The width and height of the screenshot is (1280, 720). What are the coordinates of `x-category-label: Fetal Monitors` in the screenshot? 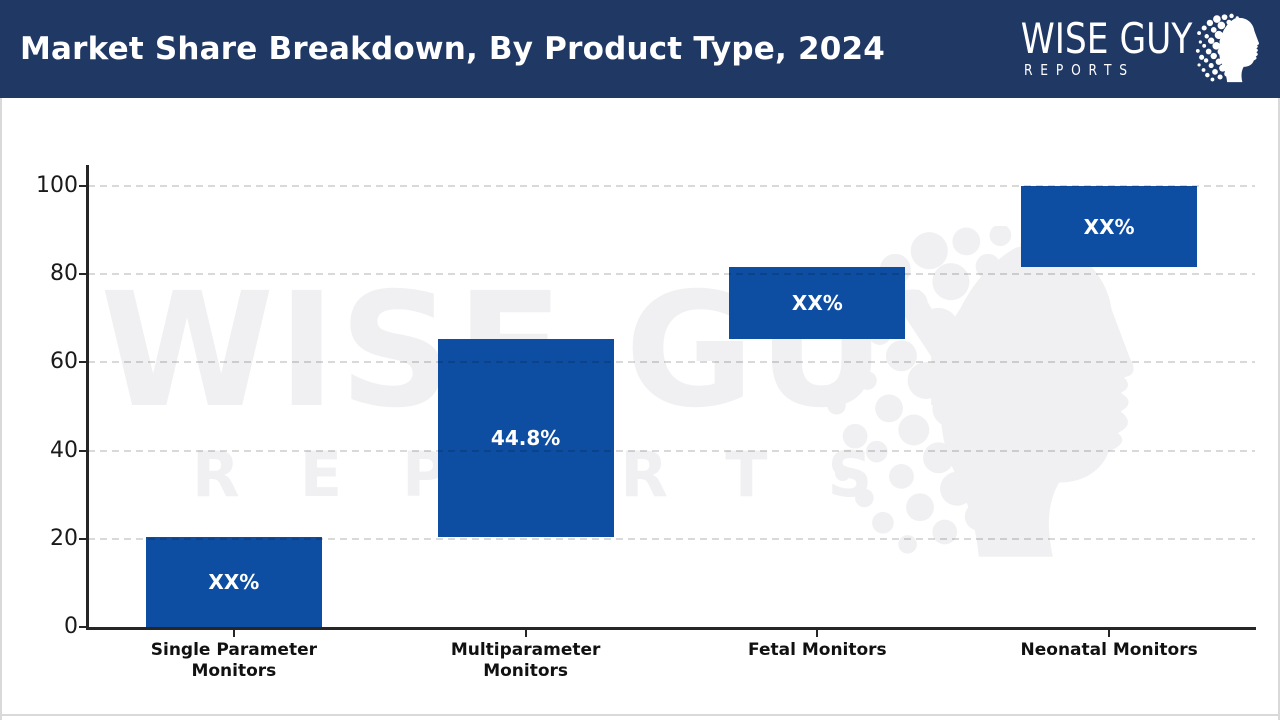 It's located at (817, 650).